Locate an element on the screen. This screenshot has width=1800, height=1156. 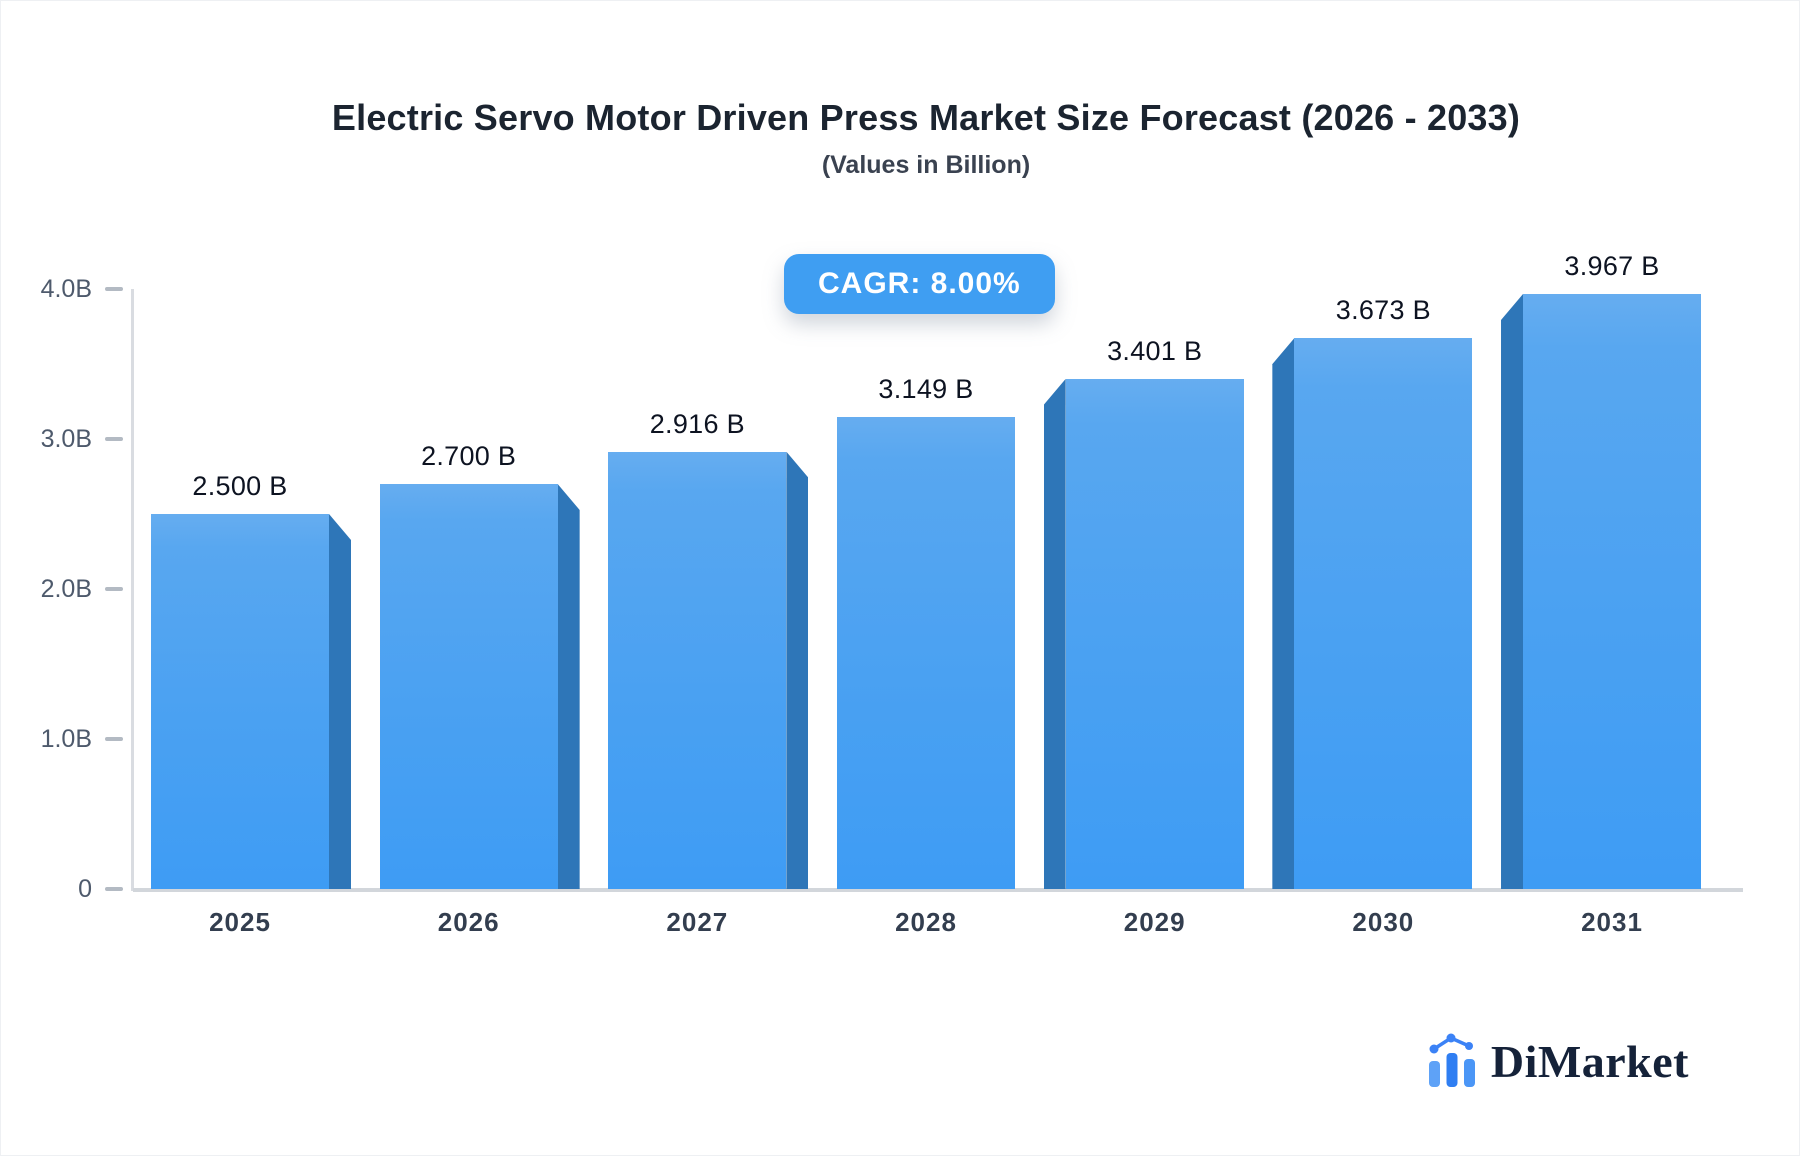
brand-logo: DiMarket is located at coordinates (1557, 1061).